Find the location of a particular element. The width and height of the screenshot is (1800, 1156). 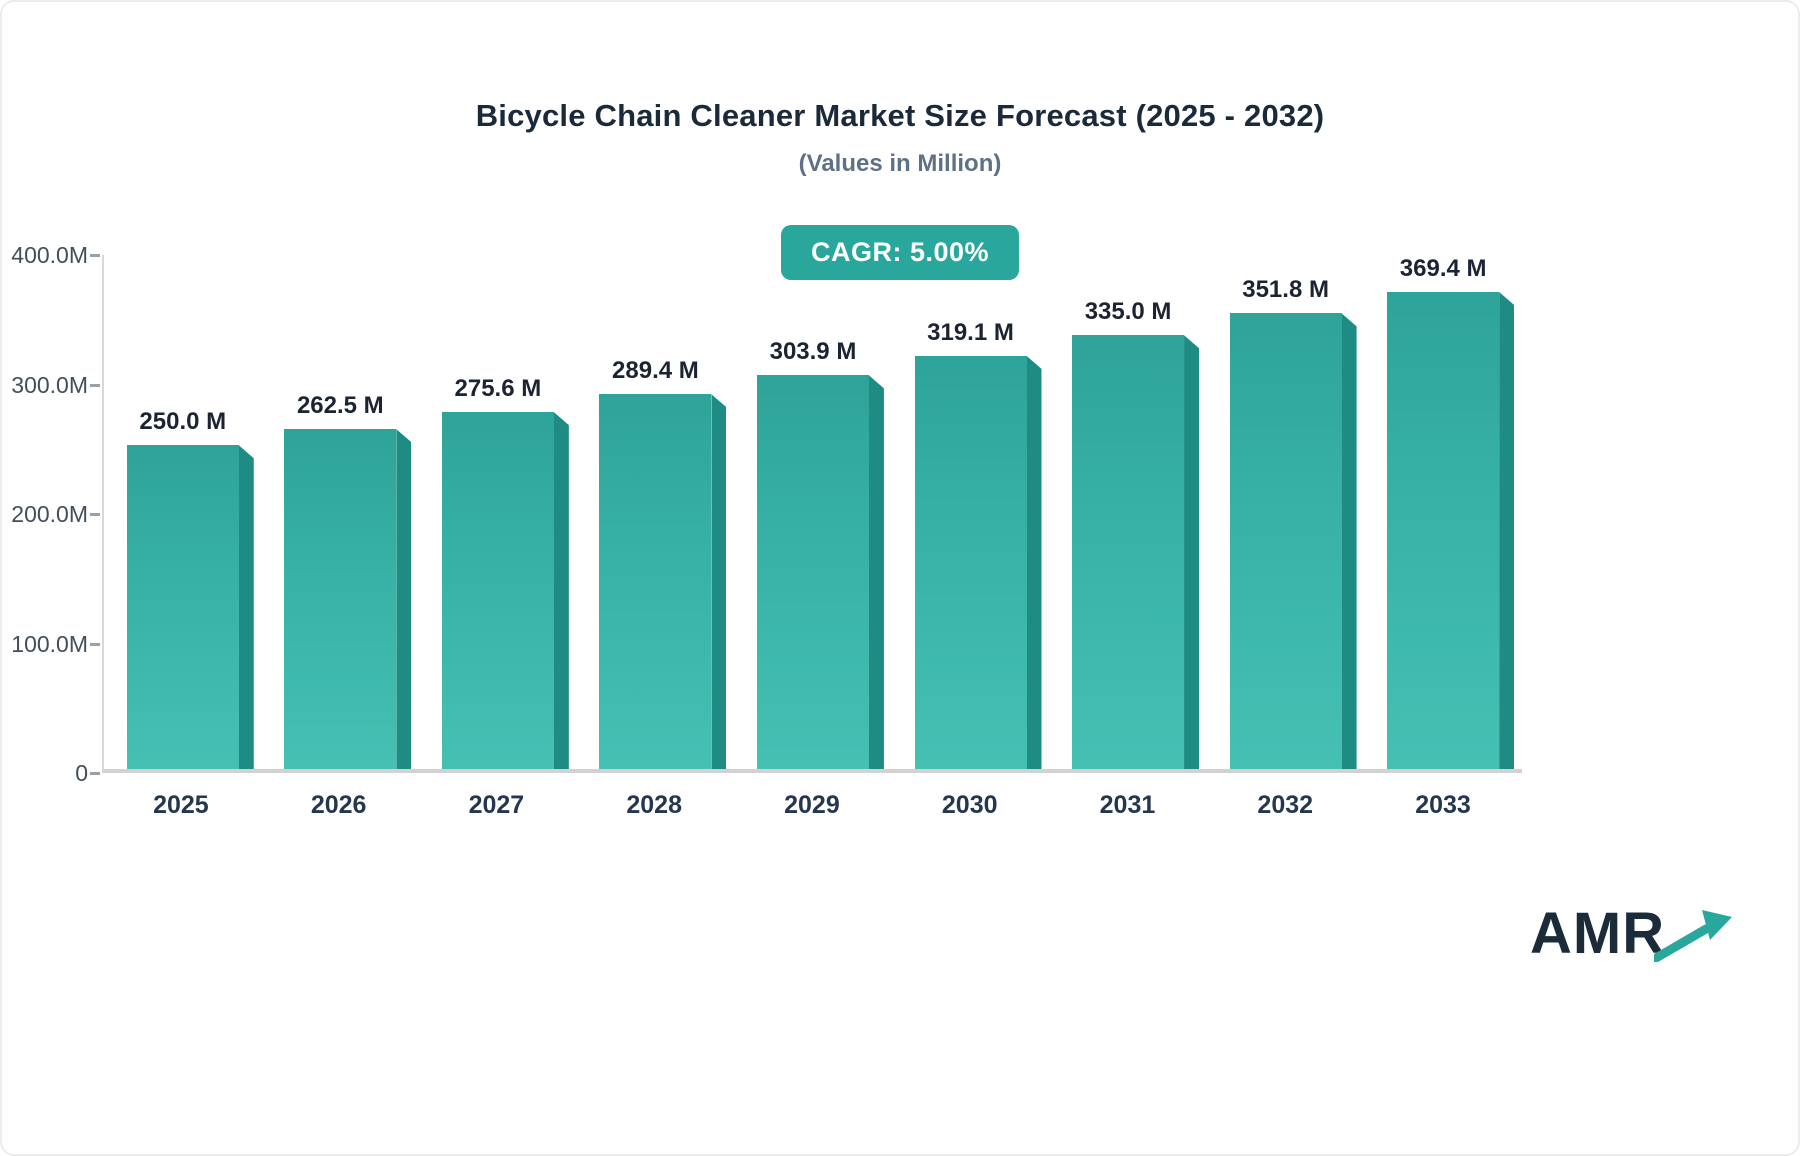

x-tick-label: 2027 is located at coordinates (496, 805).